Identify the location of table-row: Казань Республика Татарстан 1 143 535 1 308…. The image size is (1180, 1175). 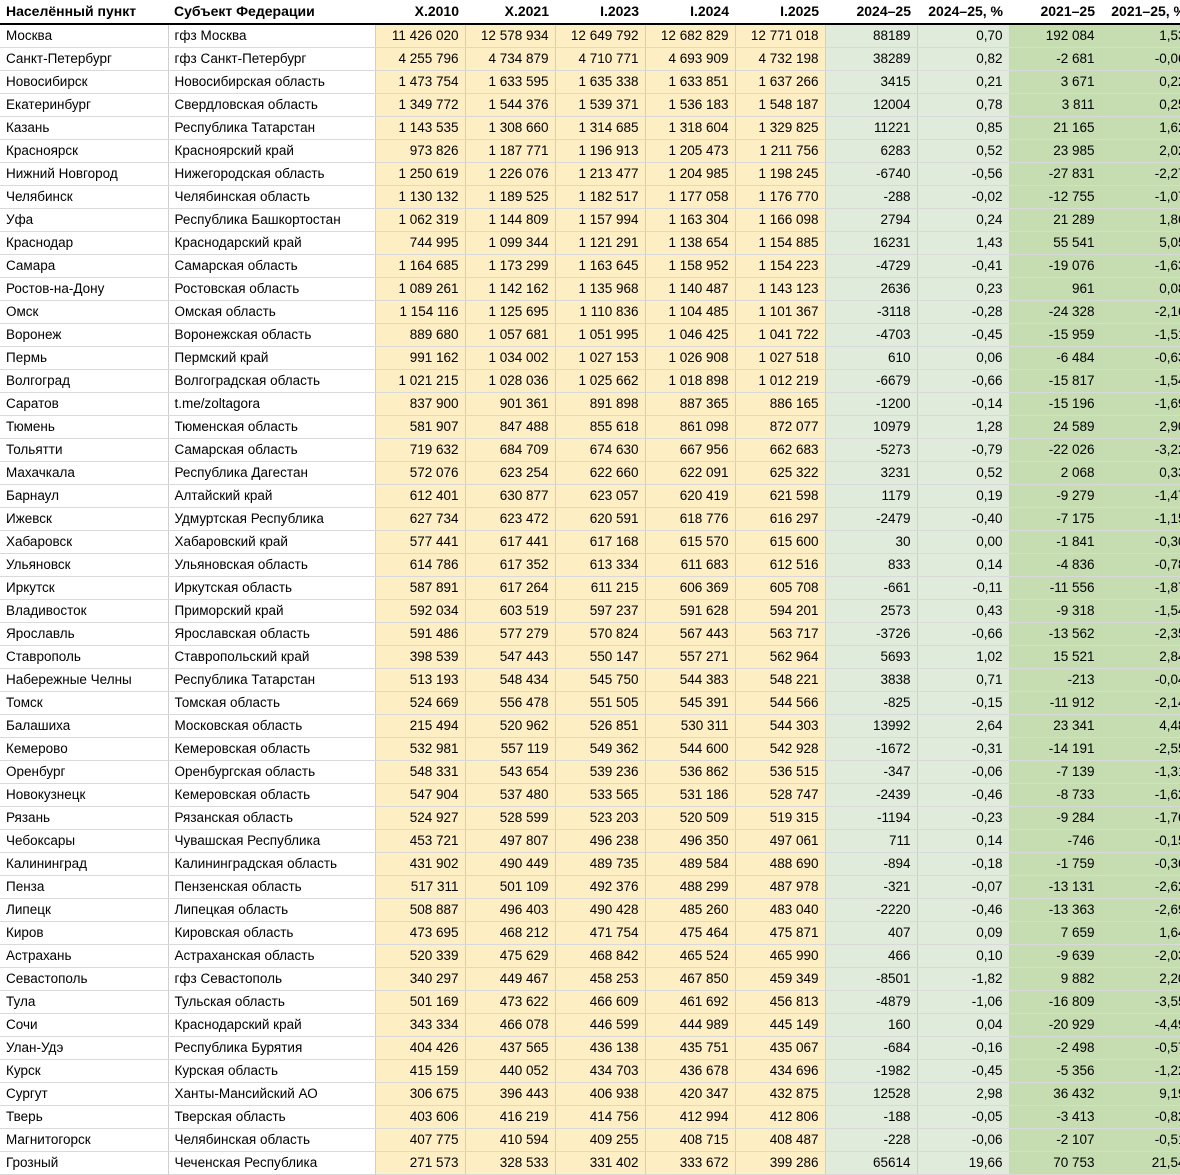
(590, 128).